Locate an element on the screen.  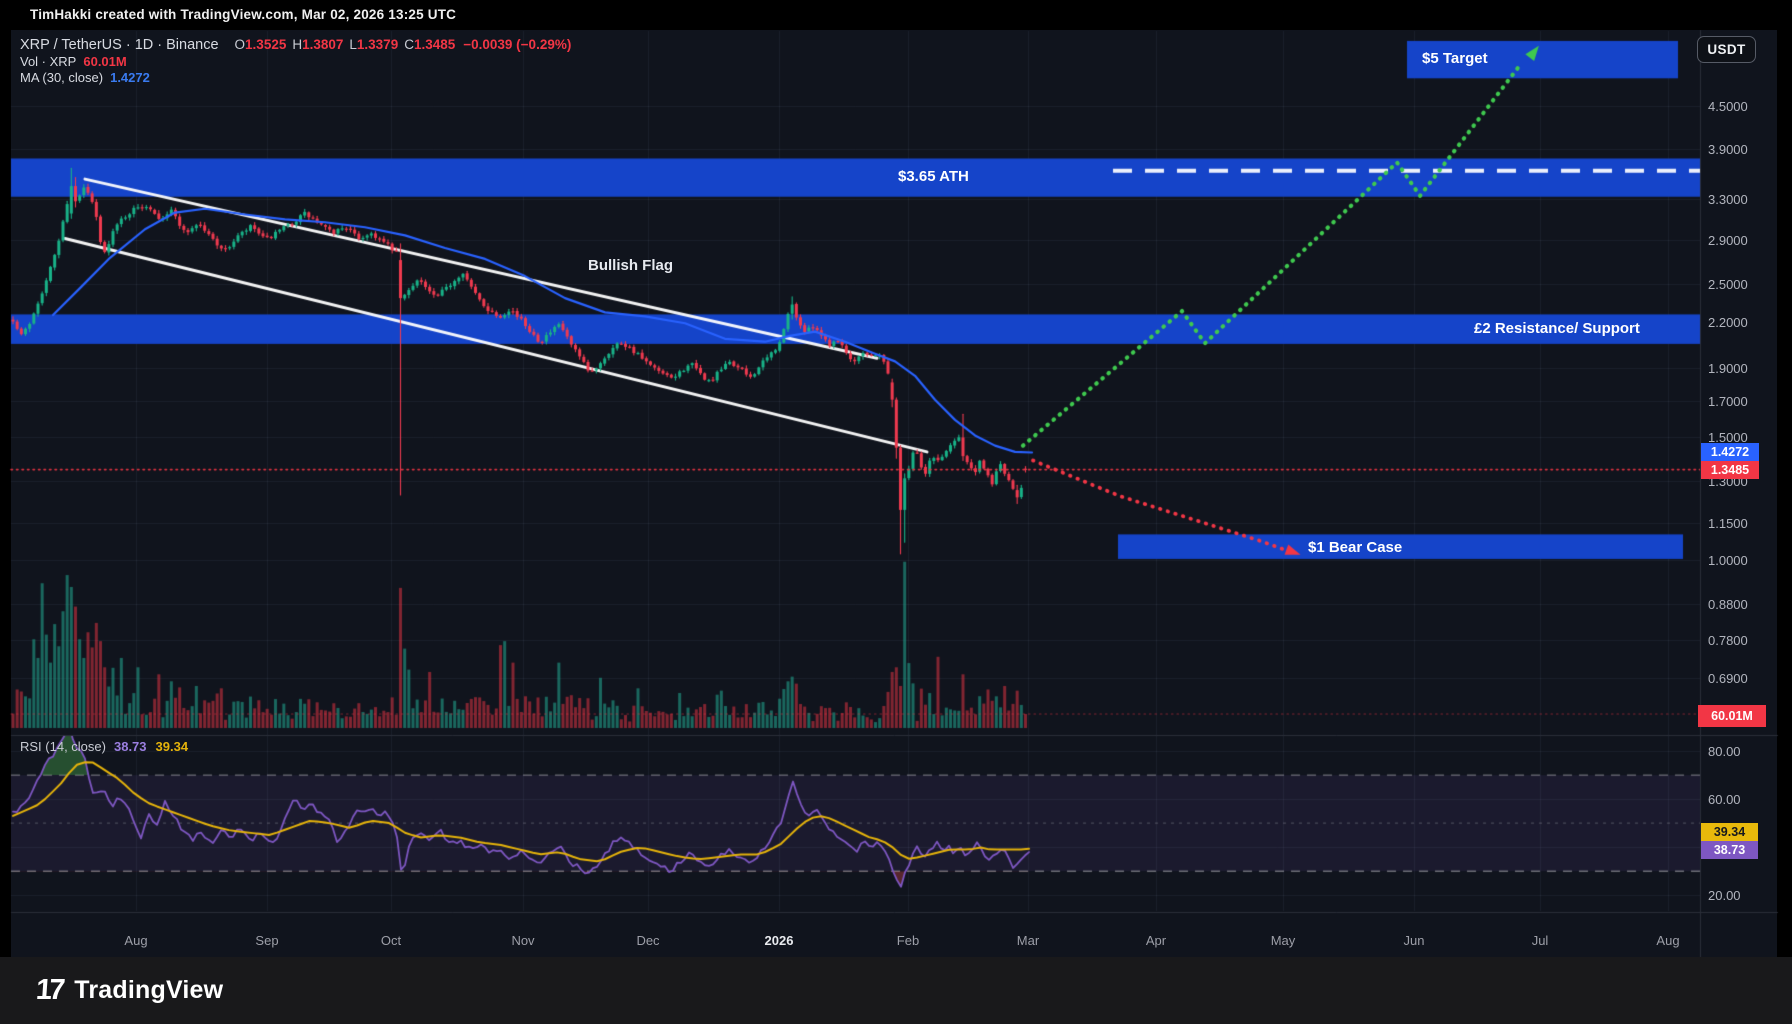
price-tick-label: 1.9000 is located at coordinates (1728, 368).